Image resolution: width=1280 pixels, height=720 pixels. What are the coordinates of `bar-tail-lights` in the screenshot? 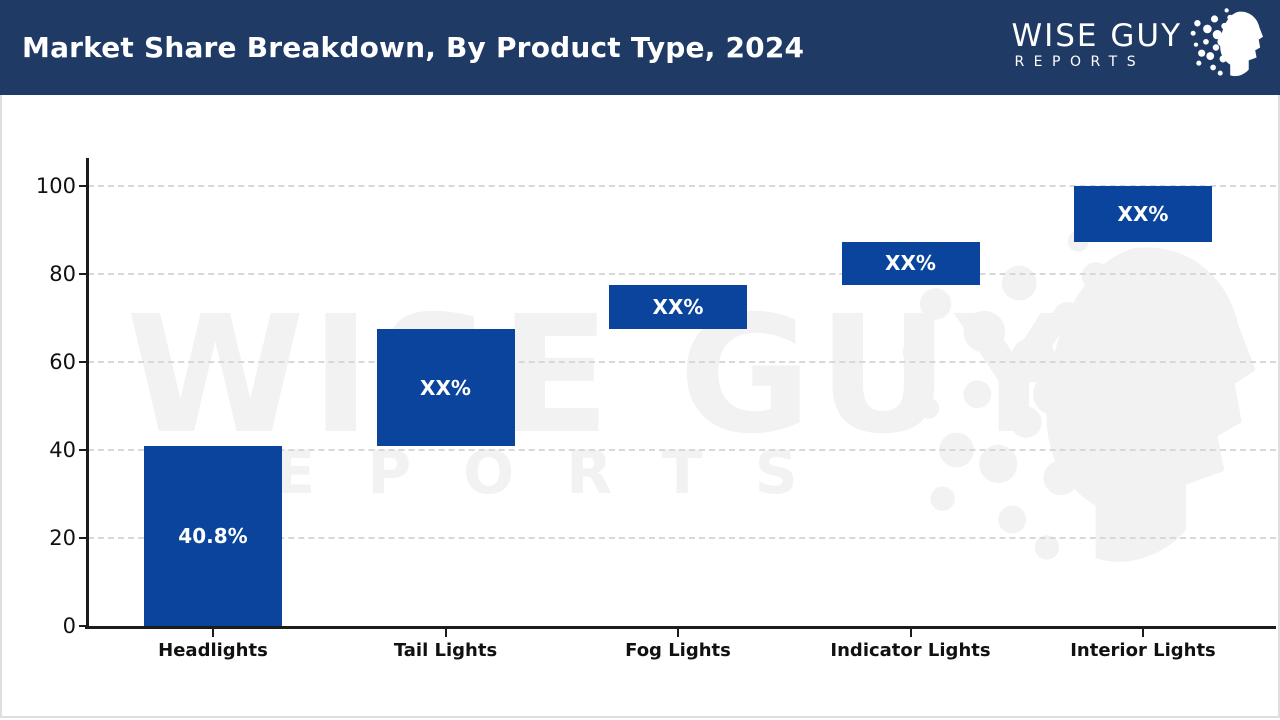 It's located at (445, 388).